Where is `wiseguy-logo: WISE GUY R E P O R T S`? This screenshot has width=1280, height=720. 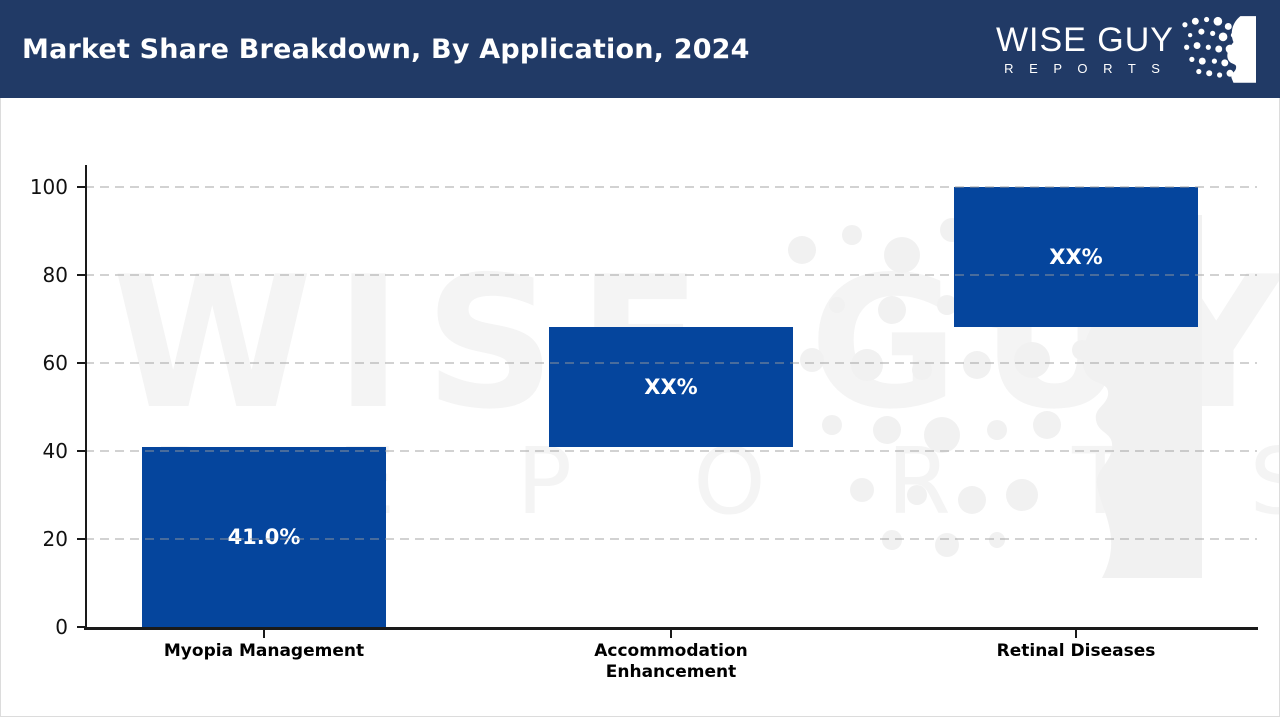 wiseguy-logo: WISE GUY R E P O R T S is located at coordinates (1126, 49).